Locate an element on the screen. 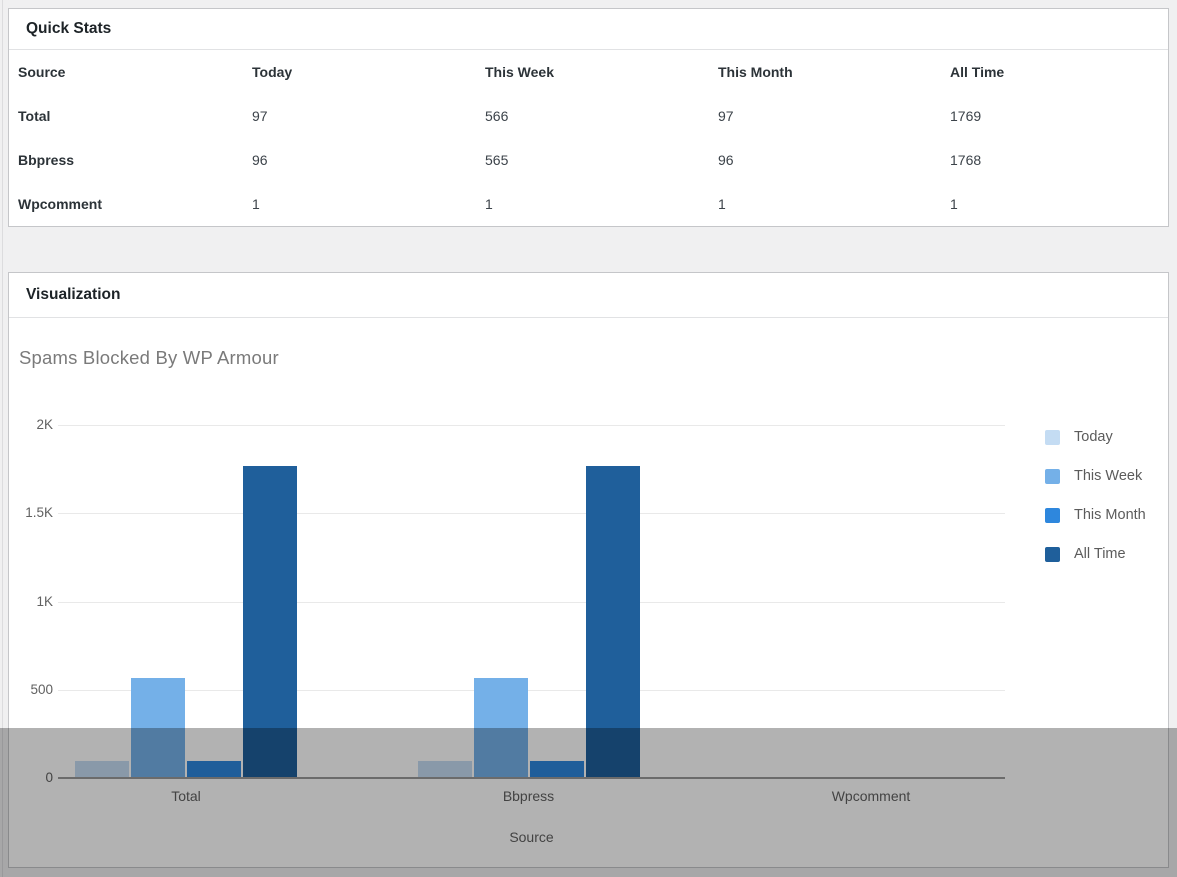  legend-item-today: Today is located at coordinates (1105, 437).